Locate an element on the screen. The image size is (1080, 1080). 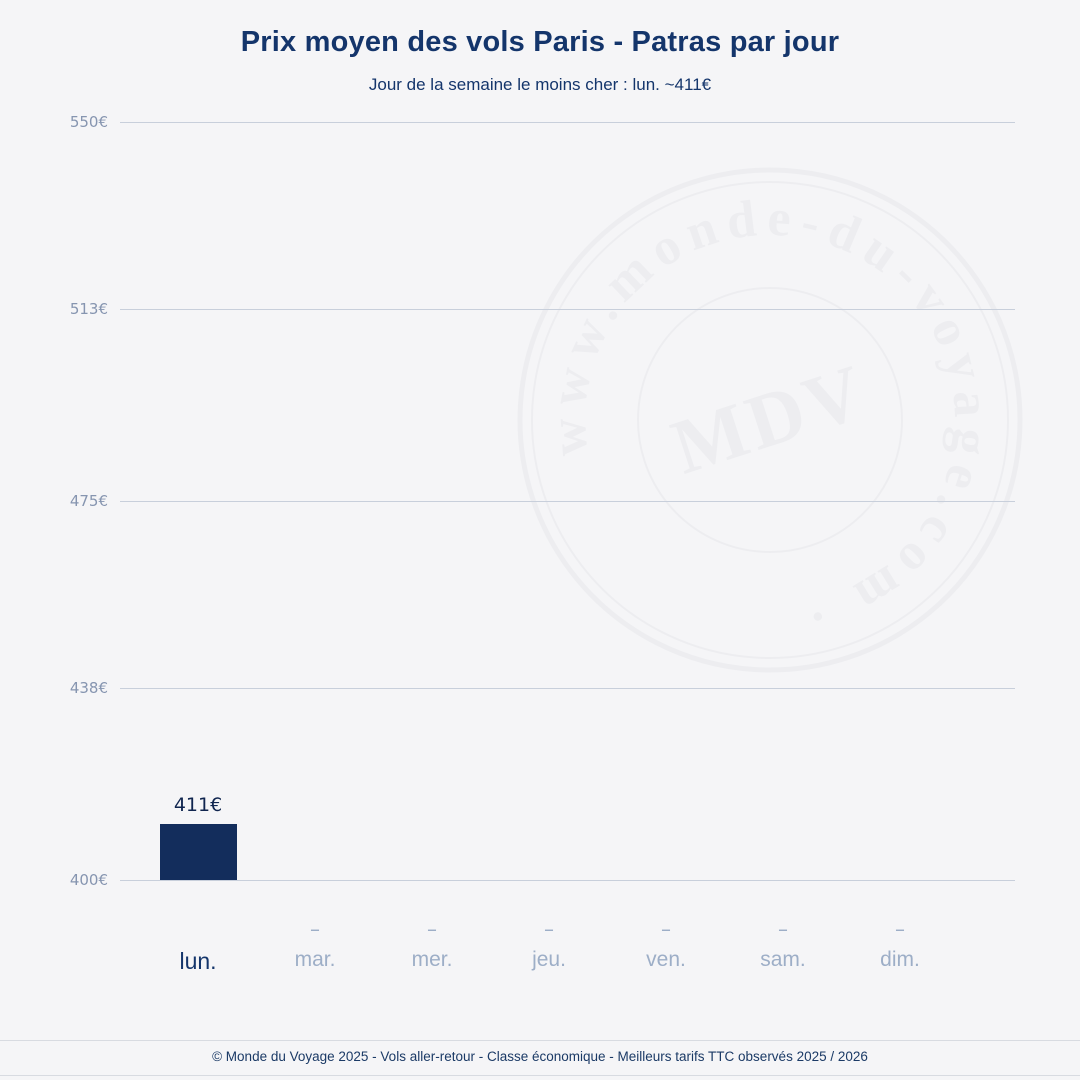
y-axis-tick-label: 438€ is located at coordinates (88, 687).